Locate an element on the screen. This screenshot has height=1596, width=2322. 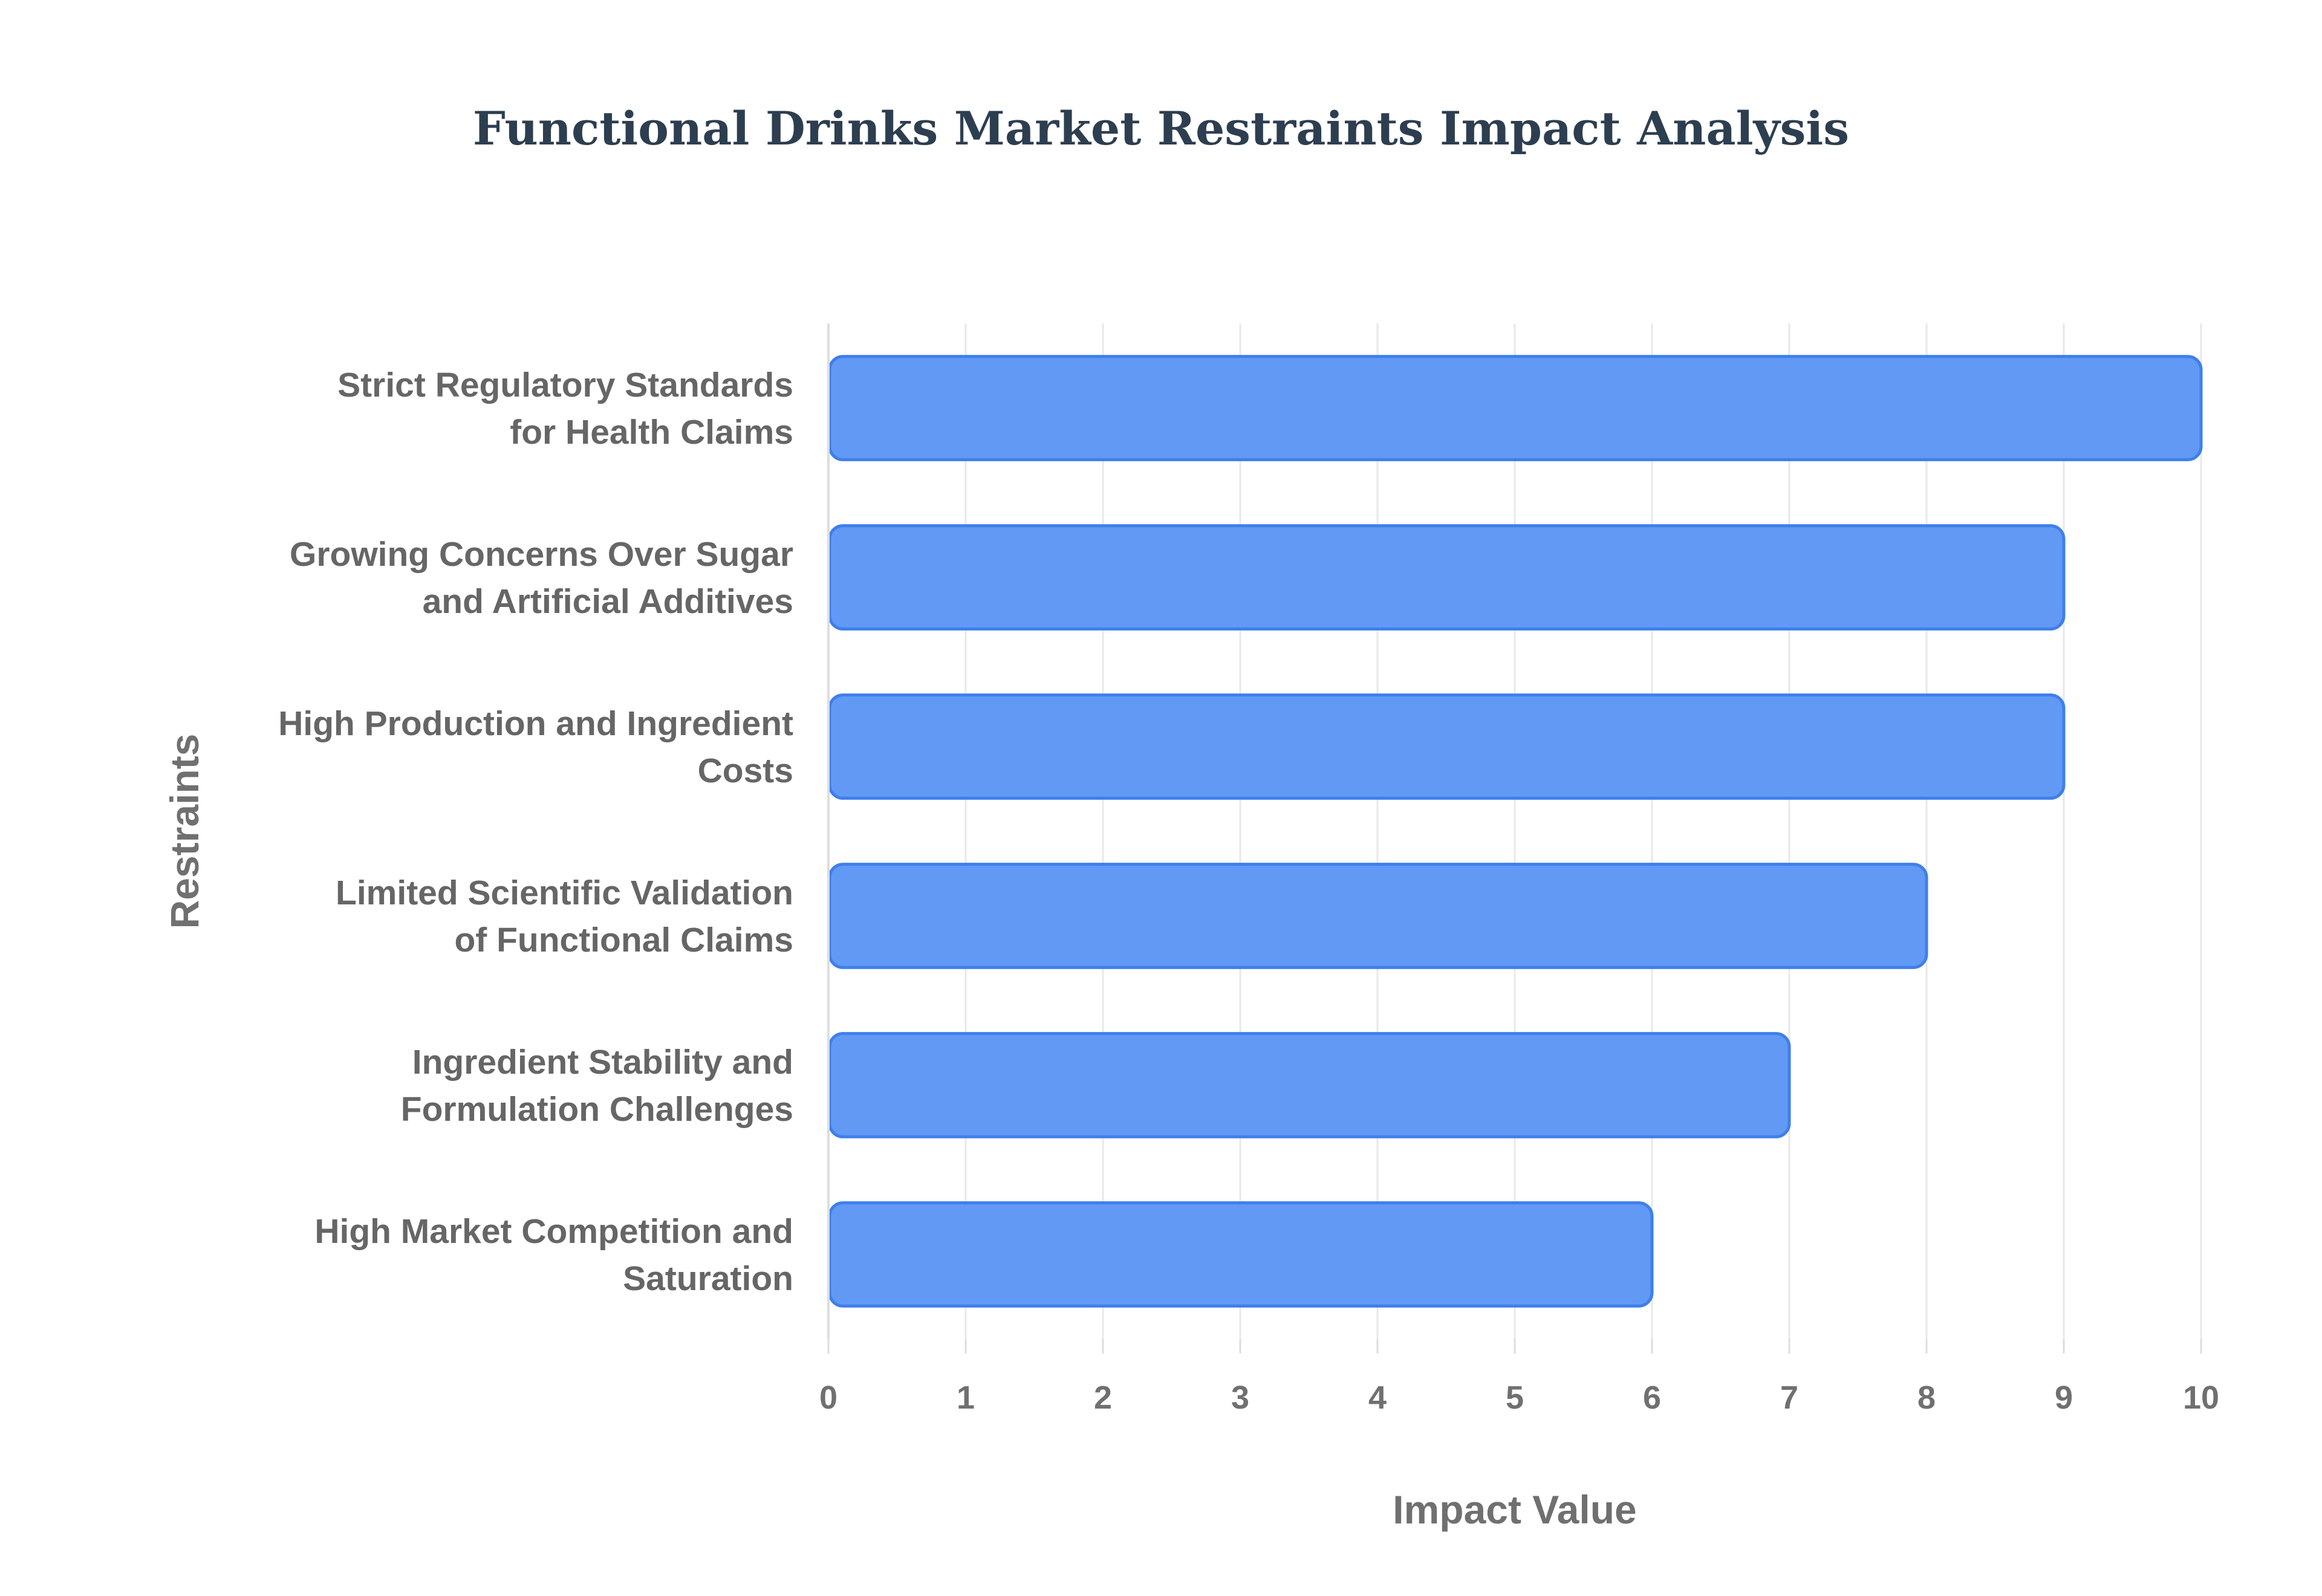
x-tick-label: 1 is located at coordinates (966, 1398).